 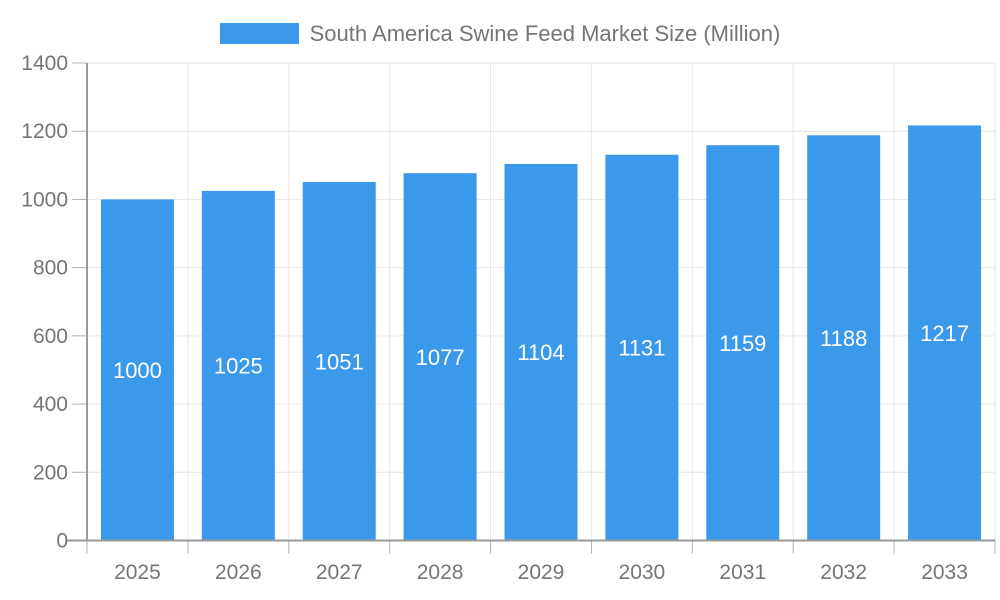 I want to click on x-axis-label: 2028, so click(x=440, y=572).